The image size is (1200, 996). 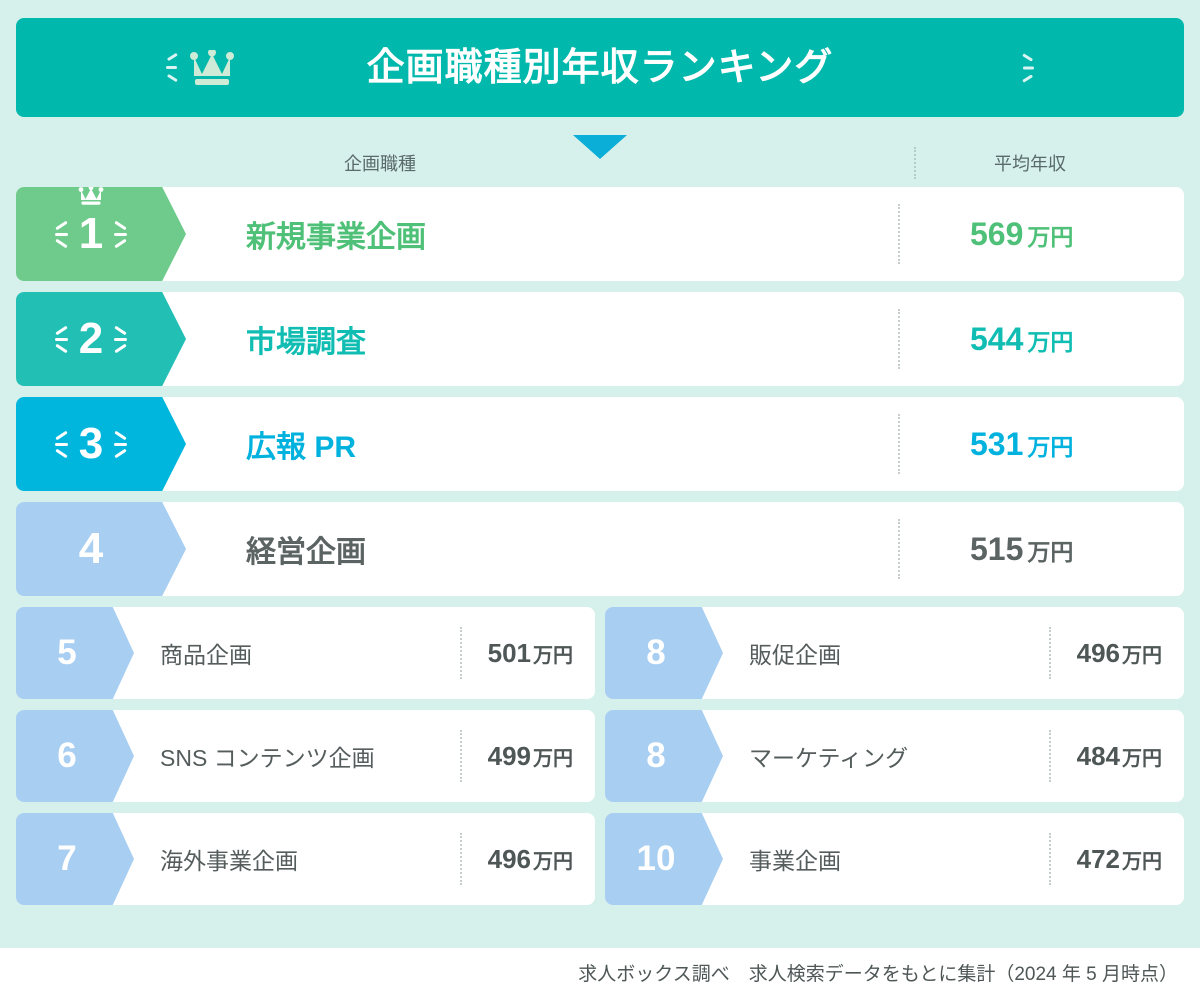 I want to click on column-header-salary: 平均年収, so click(x=1030, y=164).